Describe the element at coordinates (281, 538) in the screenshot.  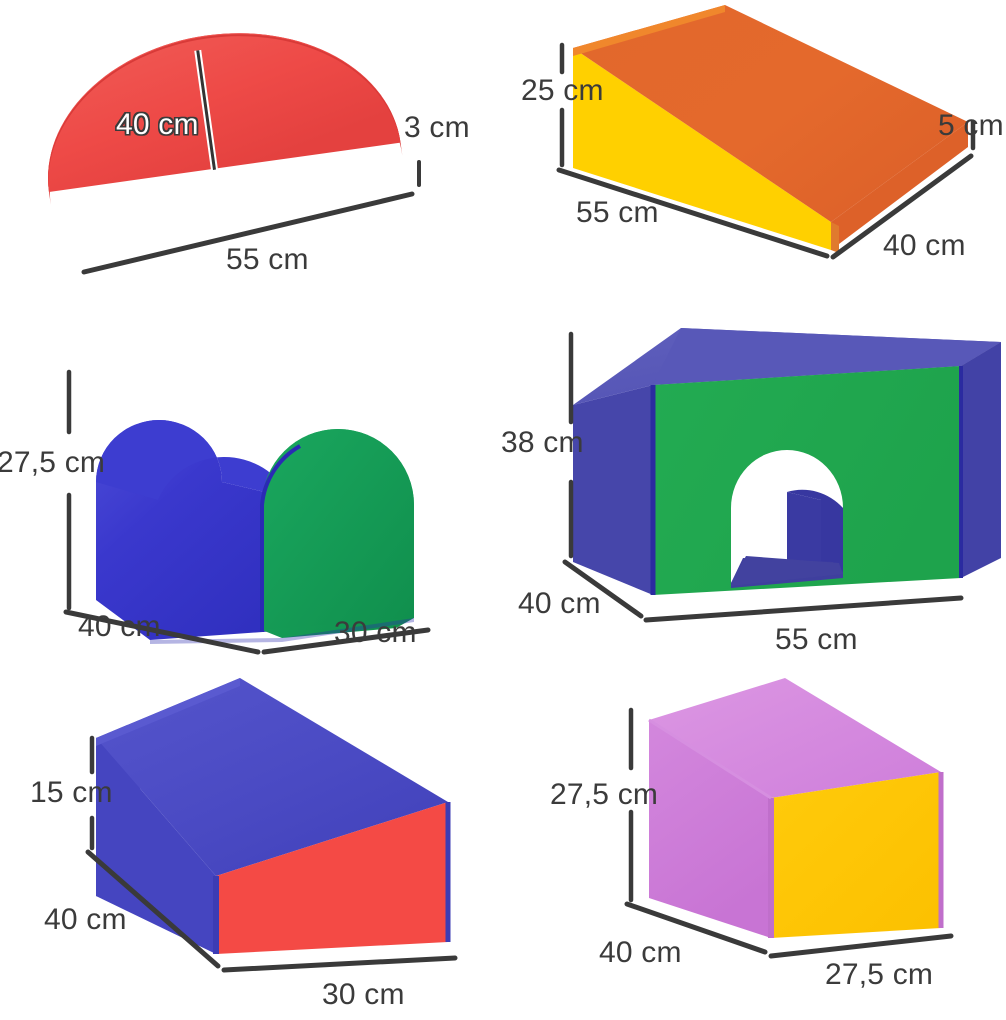
I see `arch-seam` at that location.